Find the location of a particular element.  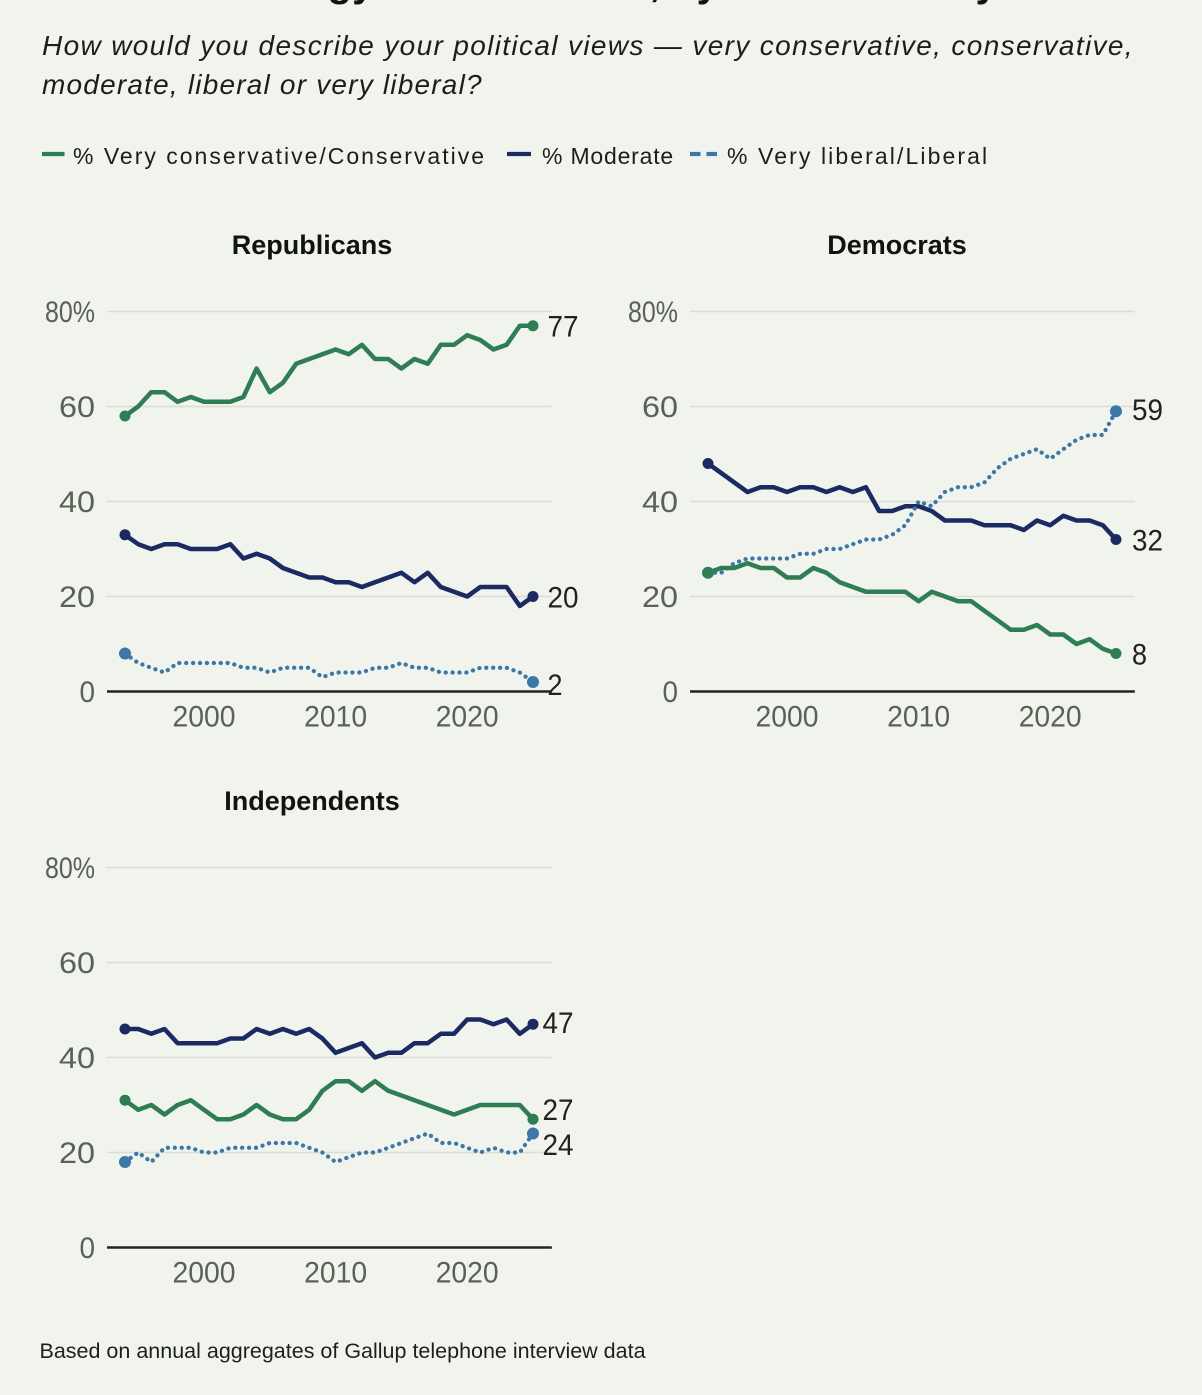

svg-text: 27 is located at coordinates (558, 1110).